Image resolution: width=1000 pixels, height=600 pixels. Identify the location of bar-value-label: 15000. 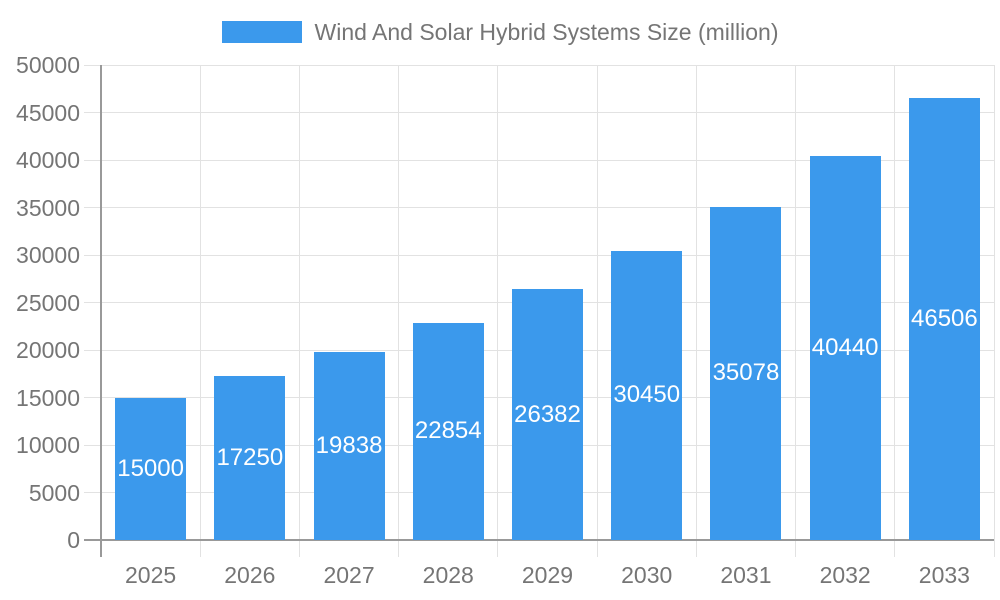
(150, 468).